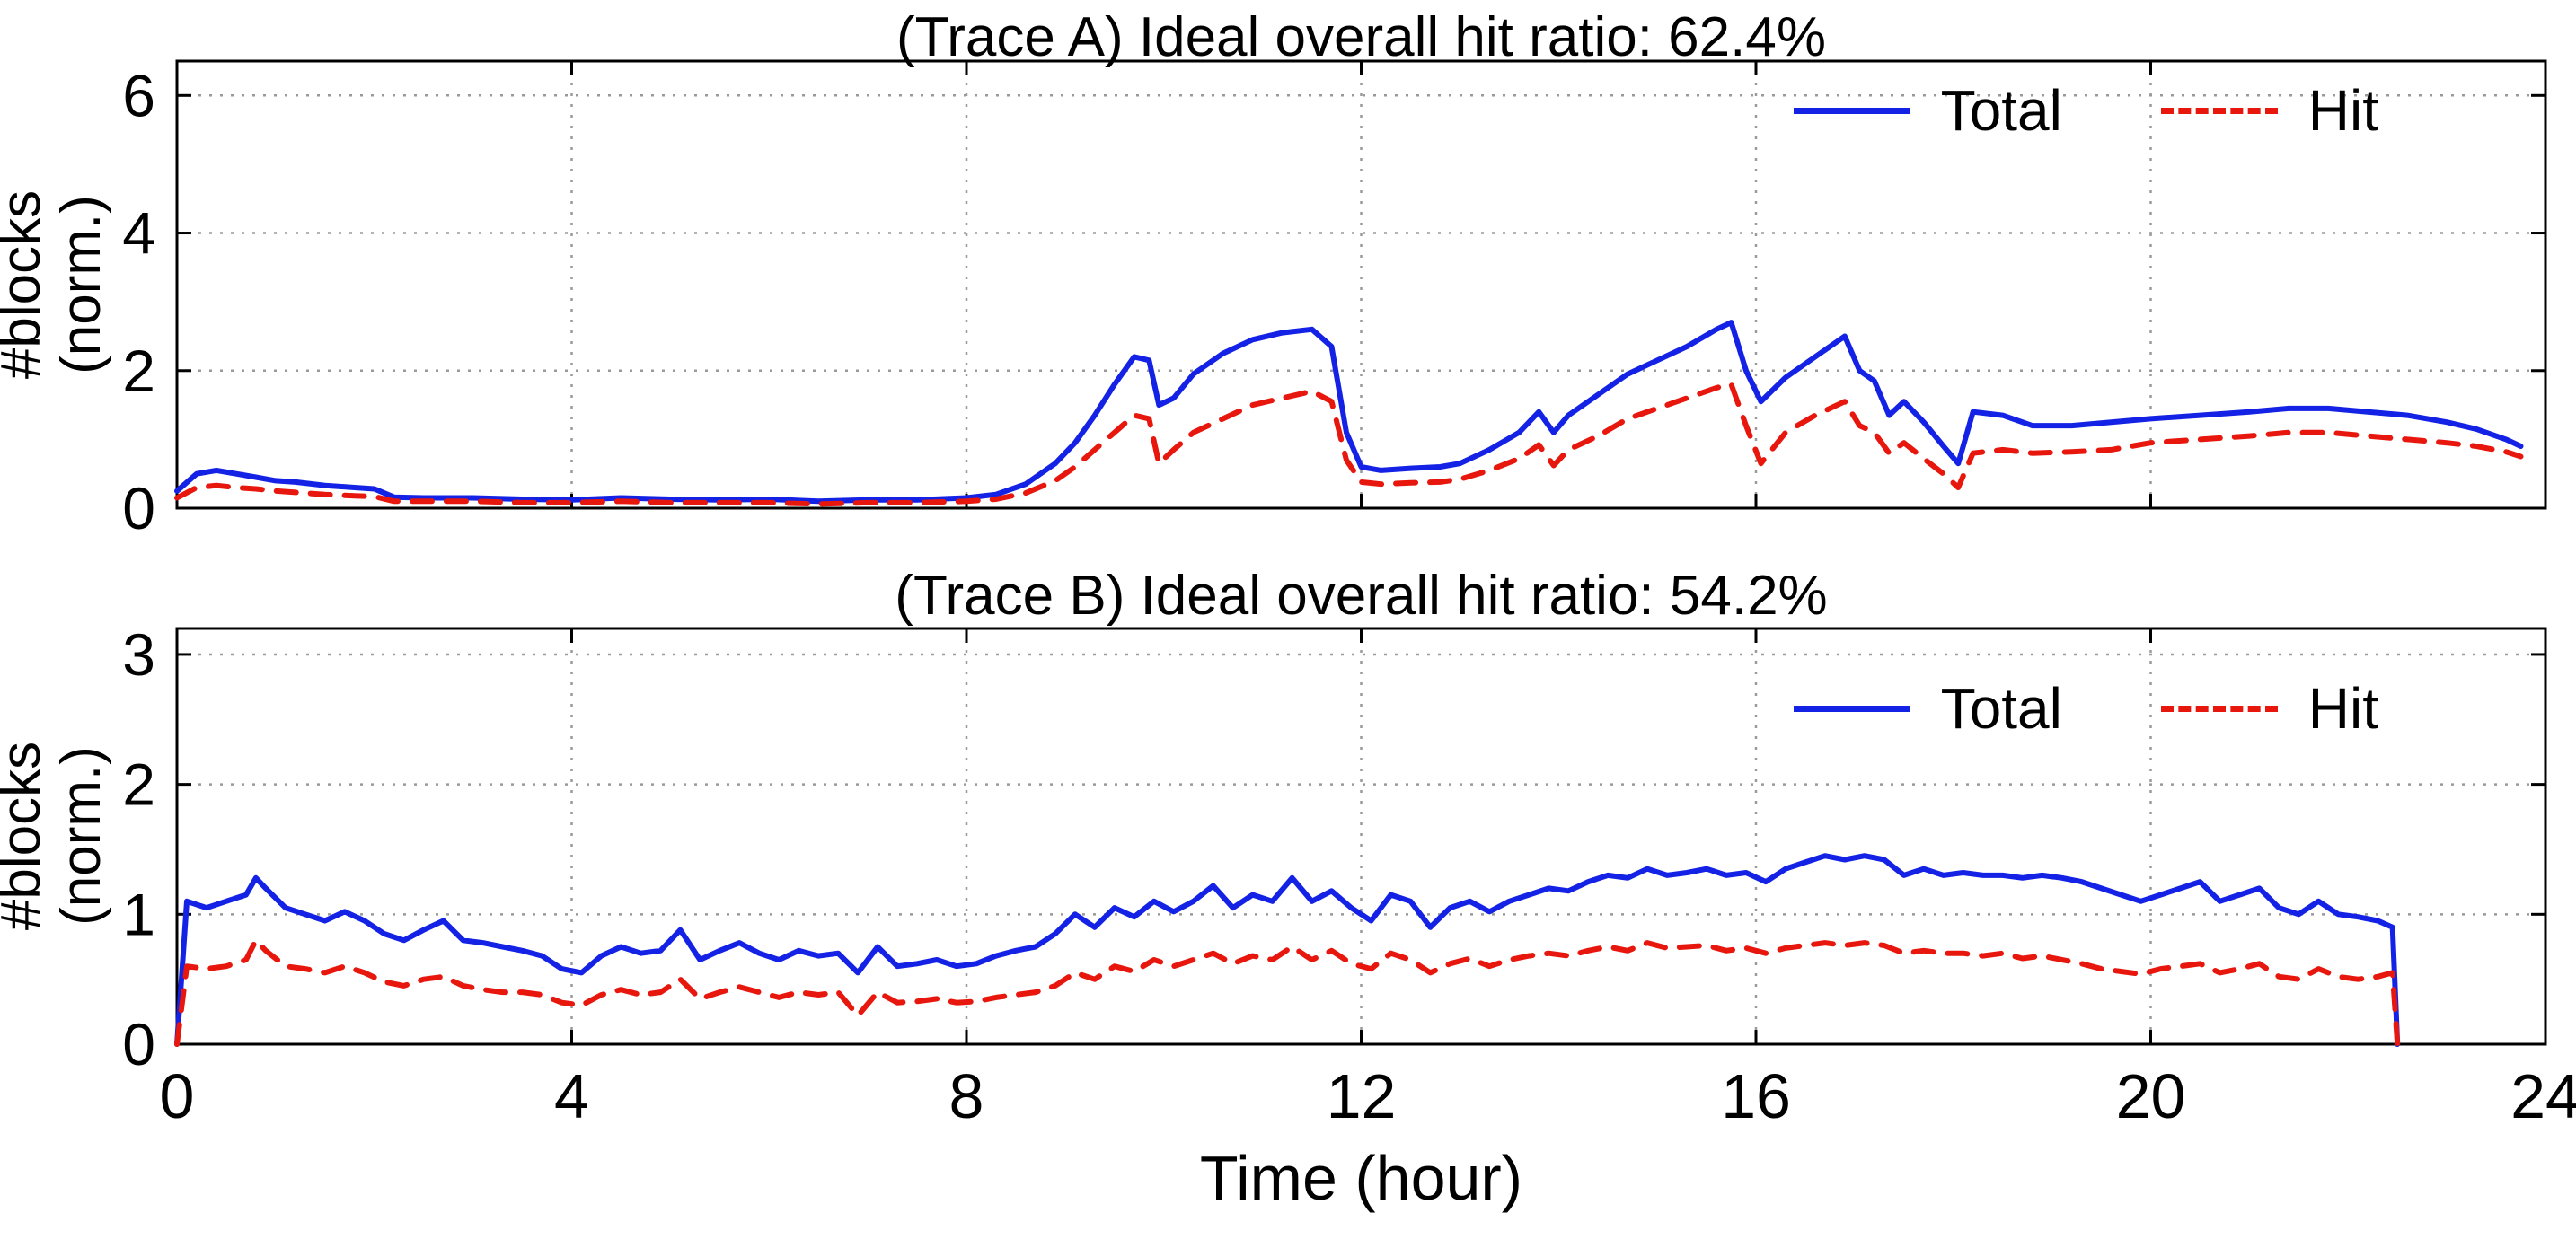 The image size is (2576, 1248). I want to click on svg-text: 8, so click(966, 1096).